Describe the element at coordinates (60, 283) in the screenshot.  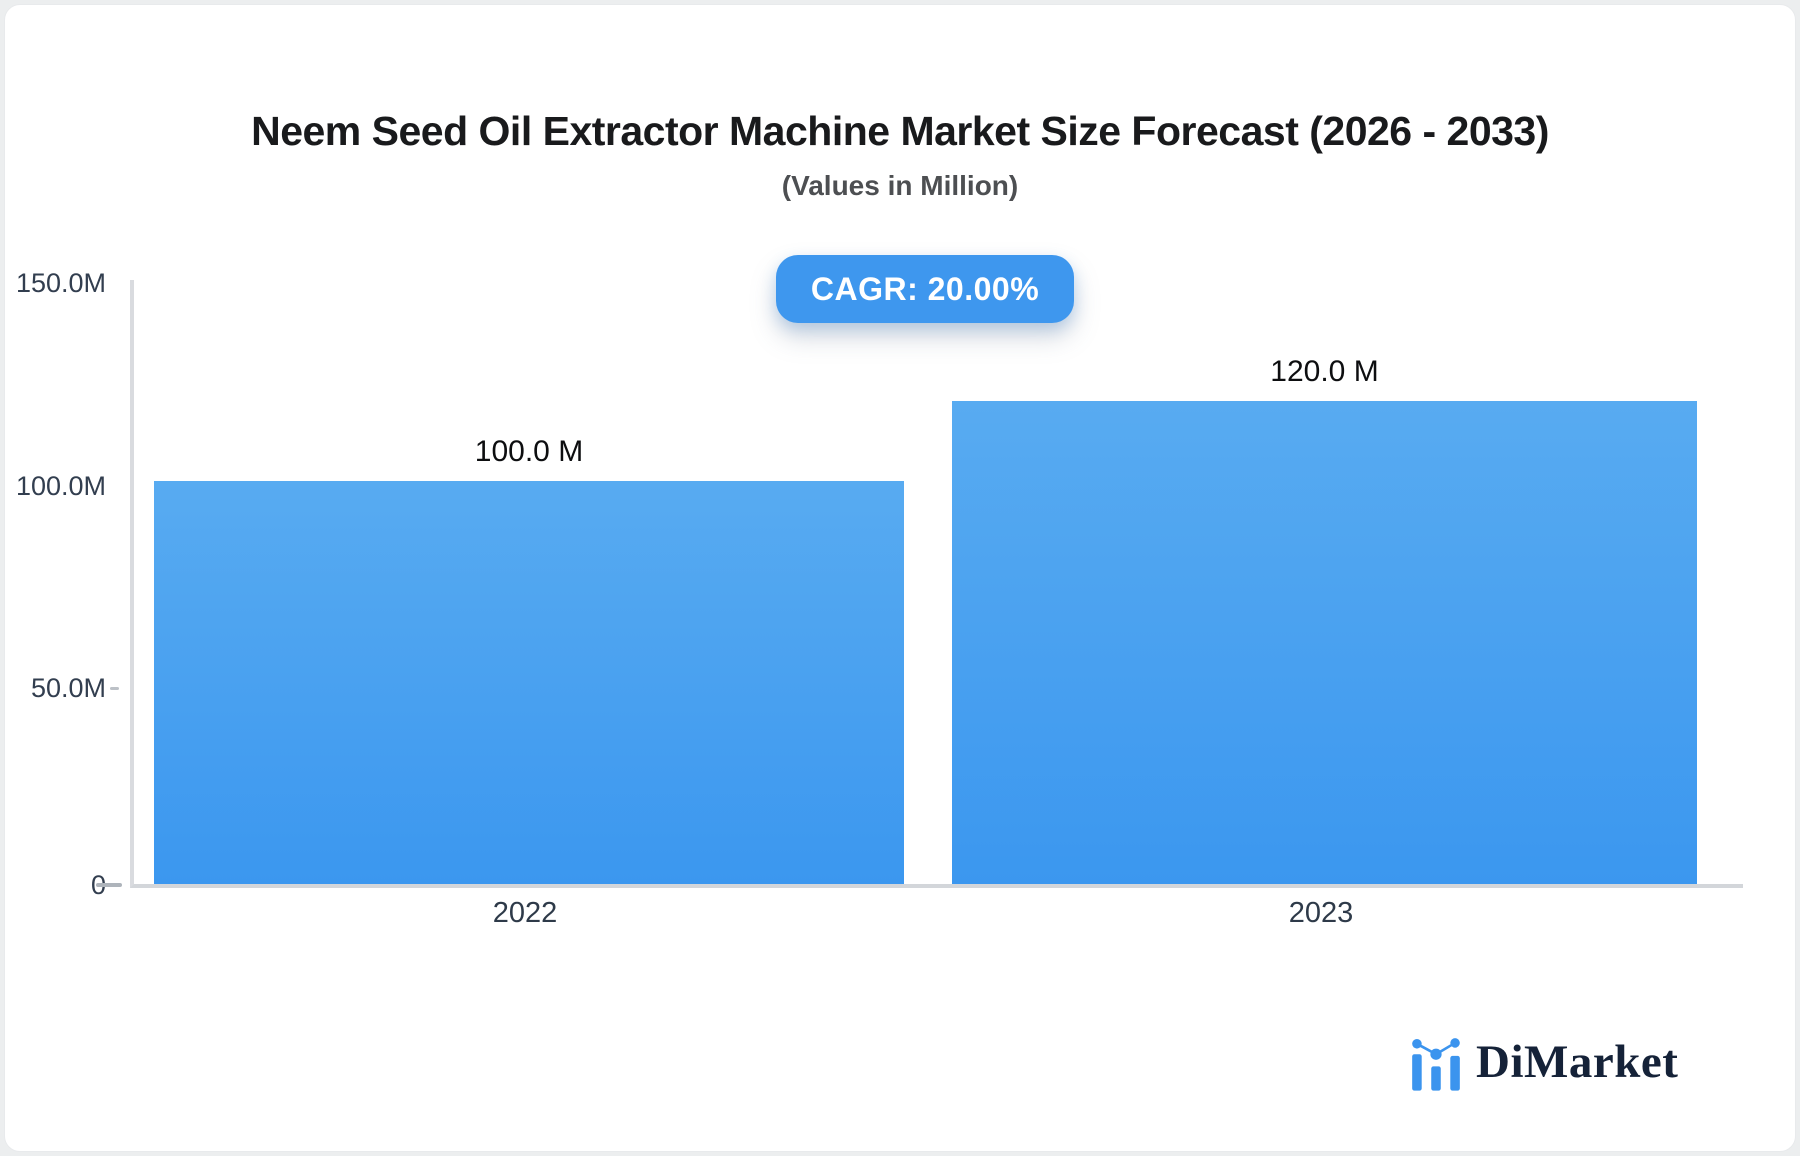
I see `y-axis-tick-label: 150.0M` at that location.